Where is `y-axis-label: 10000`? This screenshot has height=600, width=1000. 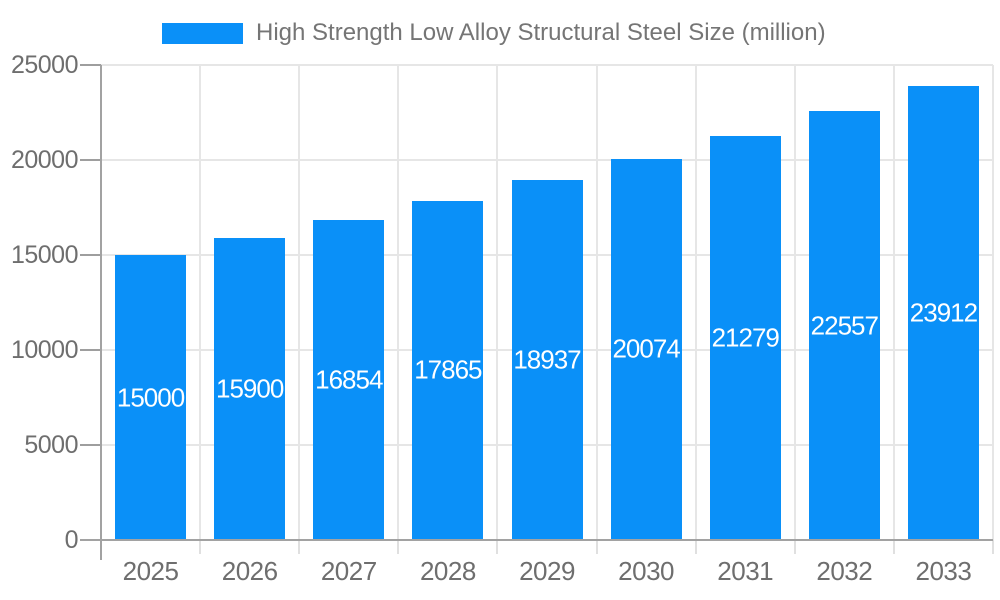
y-axis-label: 10000 is located at coordinates (44, 350).